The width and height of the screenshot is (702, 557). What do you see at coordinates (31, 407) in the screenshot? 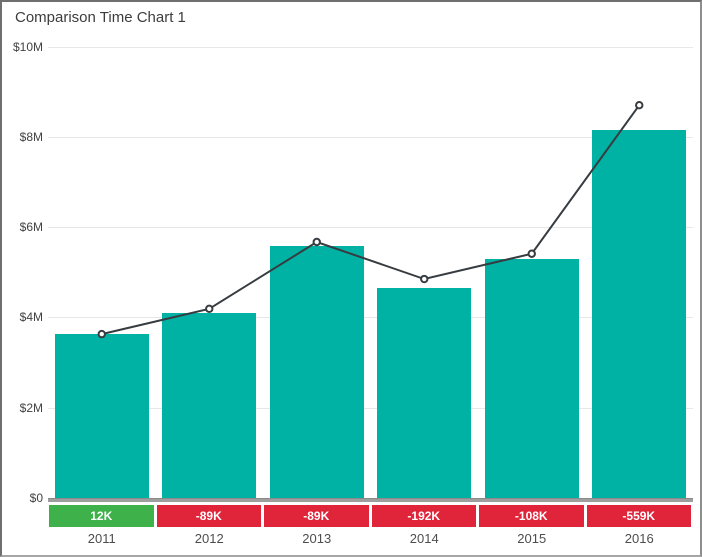
I see `y-axis-tick-label: $2M` at bounding box center [31, 407].